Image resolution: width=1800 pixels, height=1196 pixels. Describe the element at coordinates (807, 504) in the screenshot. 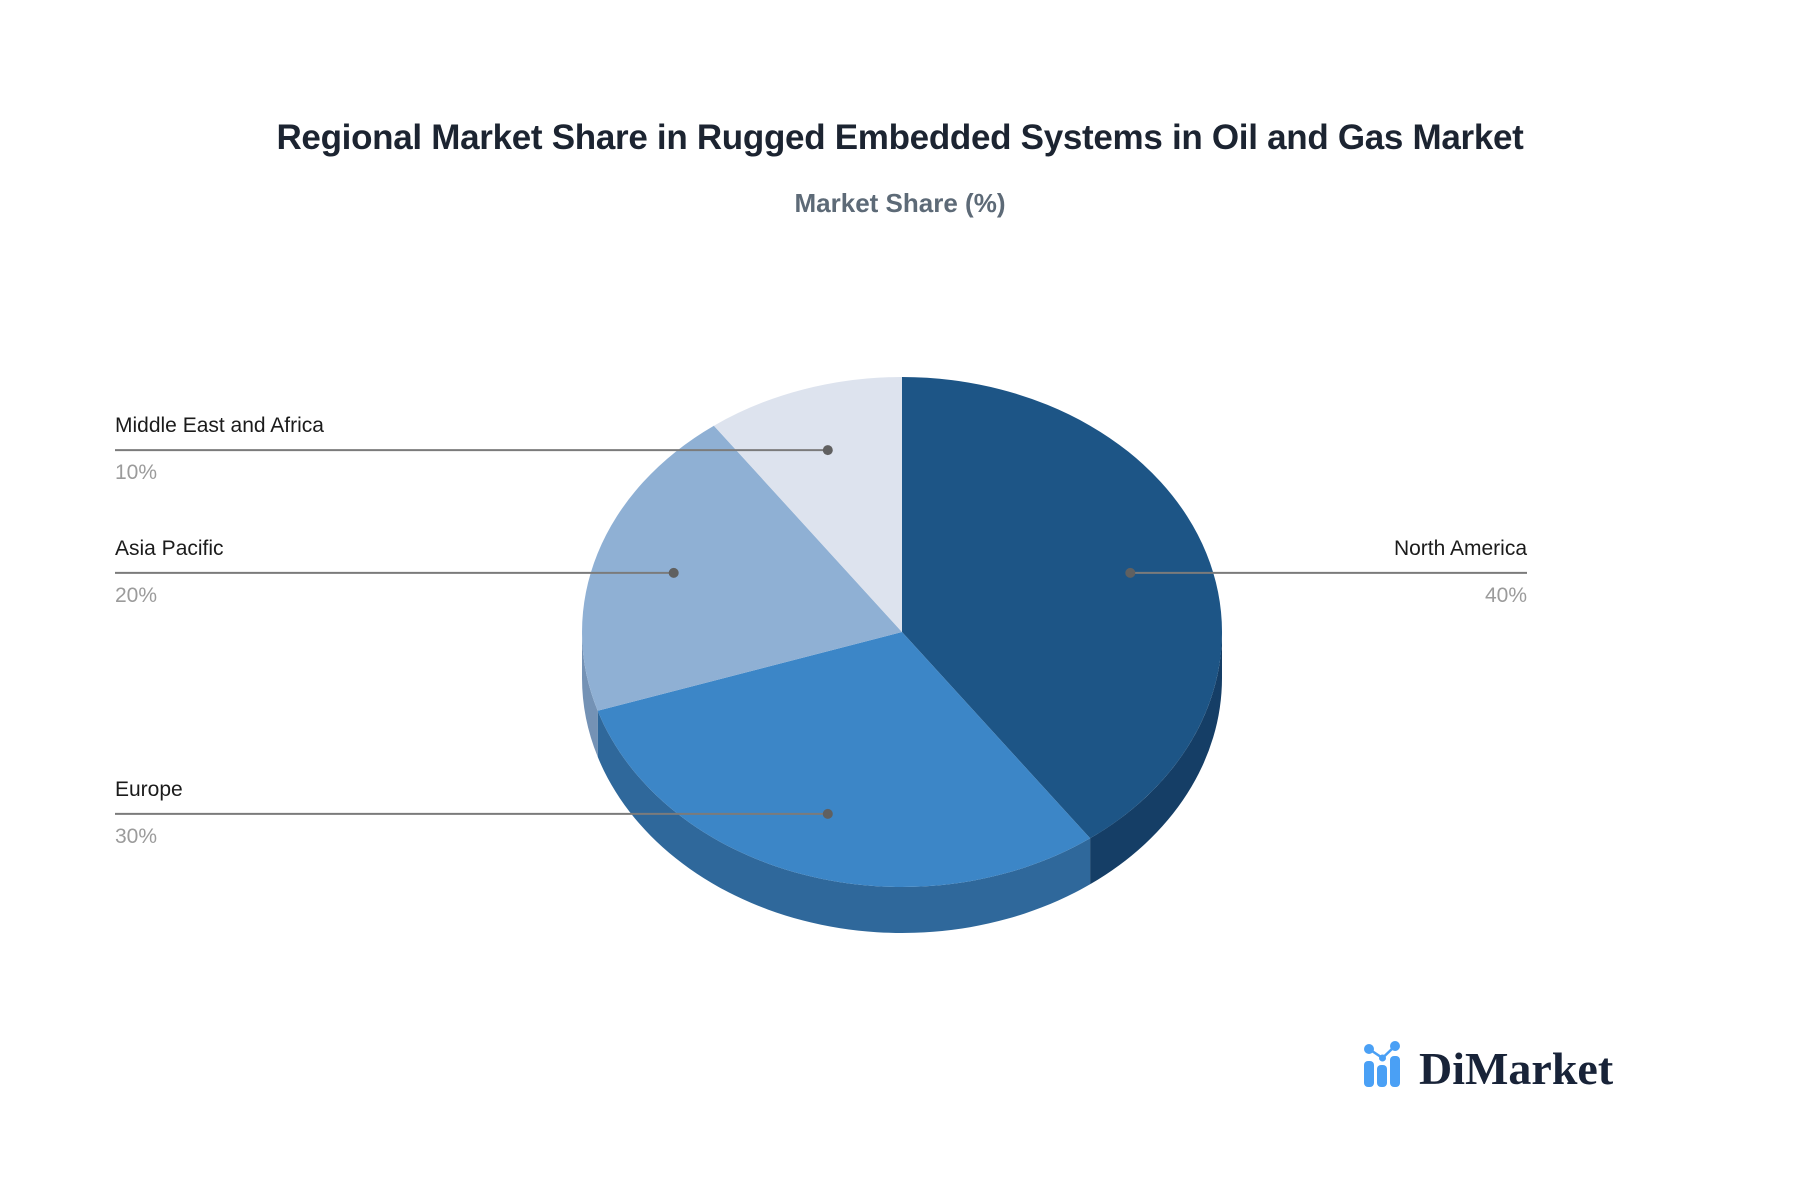

I see `pie-slice-middle-east-and-africa` at that location.